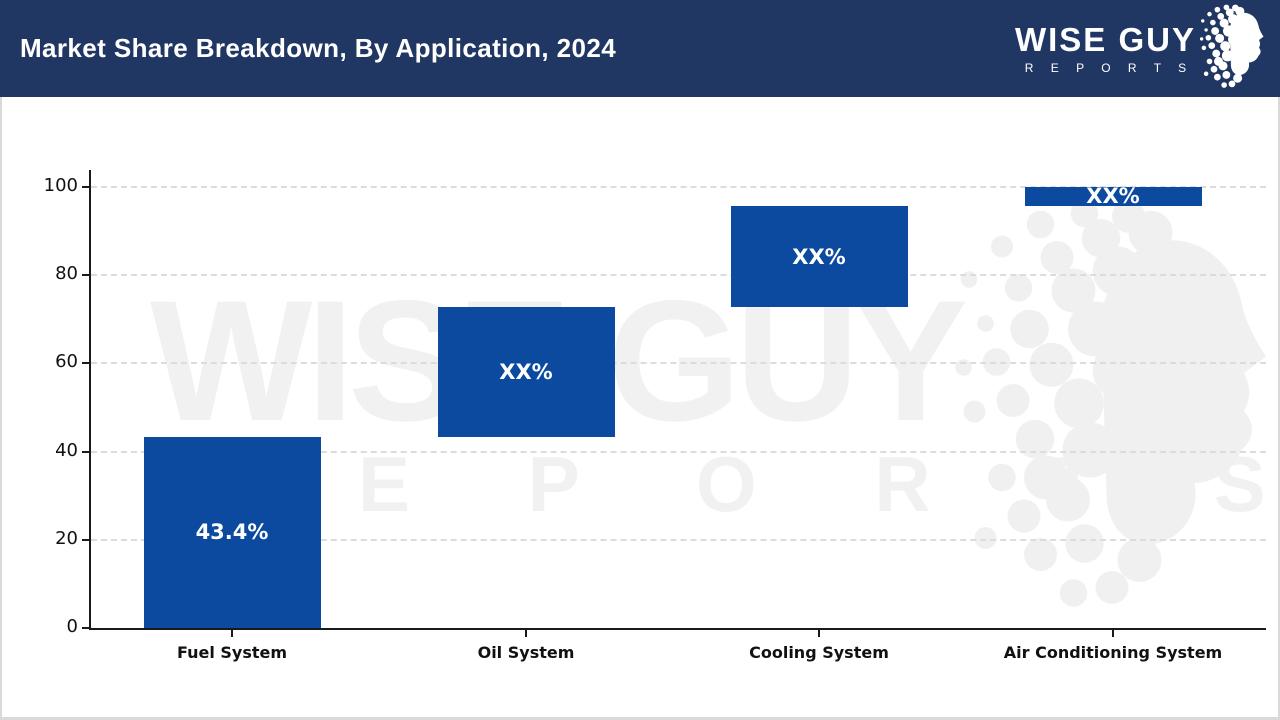 The width and height of the screenshot is (1280, 720). Describe the element at coordinates (1231, 46) in the screenshot. I see `wise-guy-face-icon` at that location.